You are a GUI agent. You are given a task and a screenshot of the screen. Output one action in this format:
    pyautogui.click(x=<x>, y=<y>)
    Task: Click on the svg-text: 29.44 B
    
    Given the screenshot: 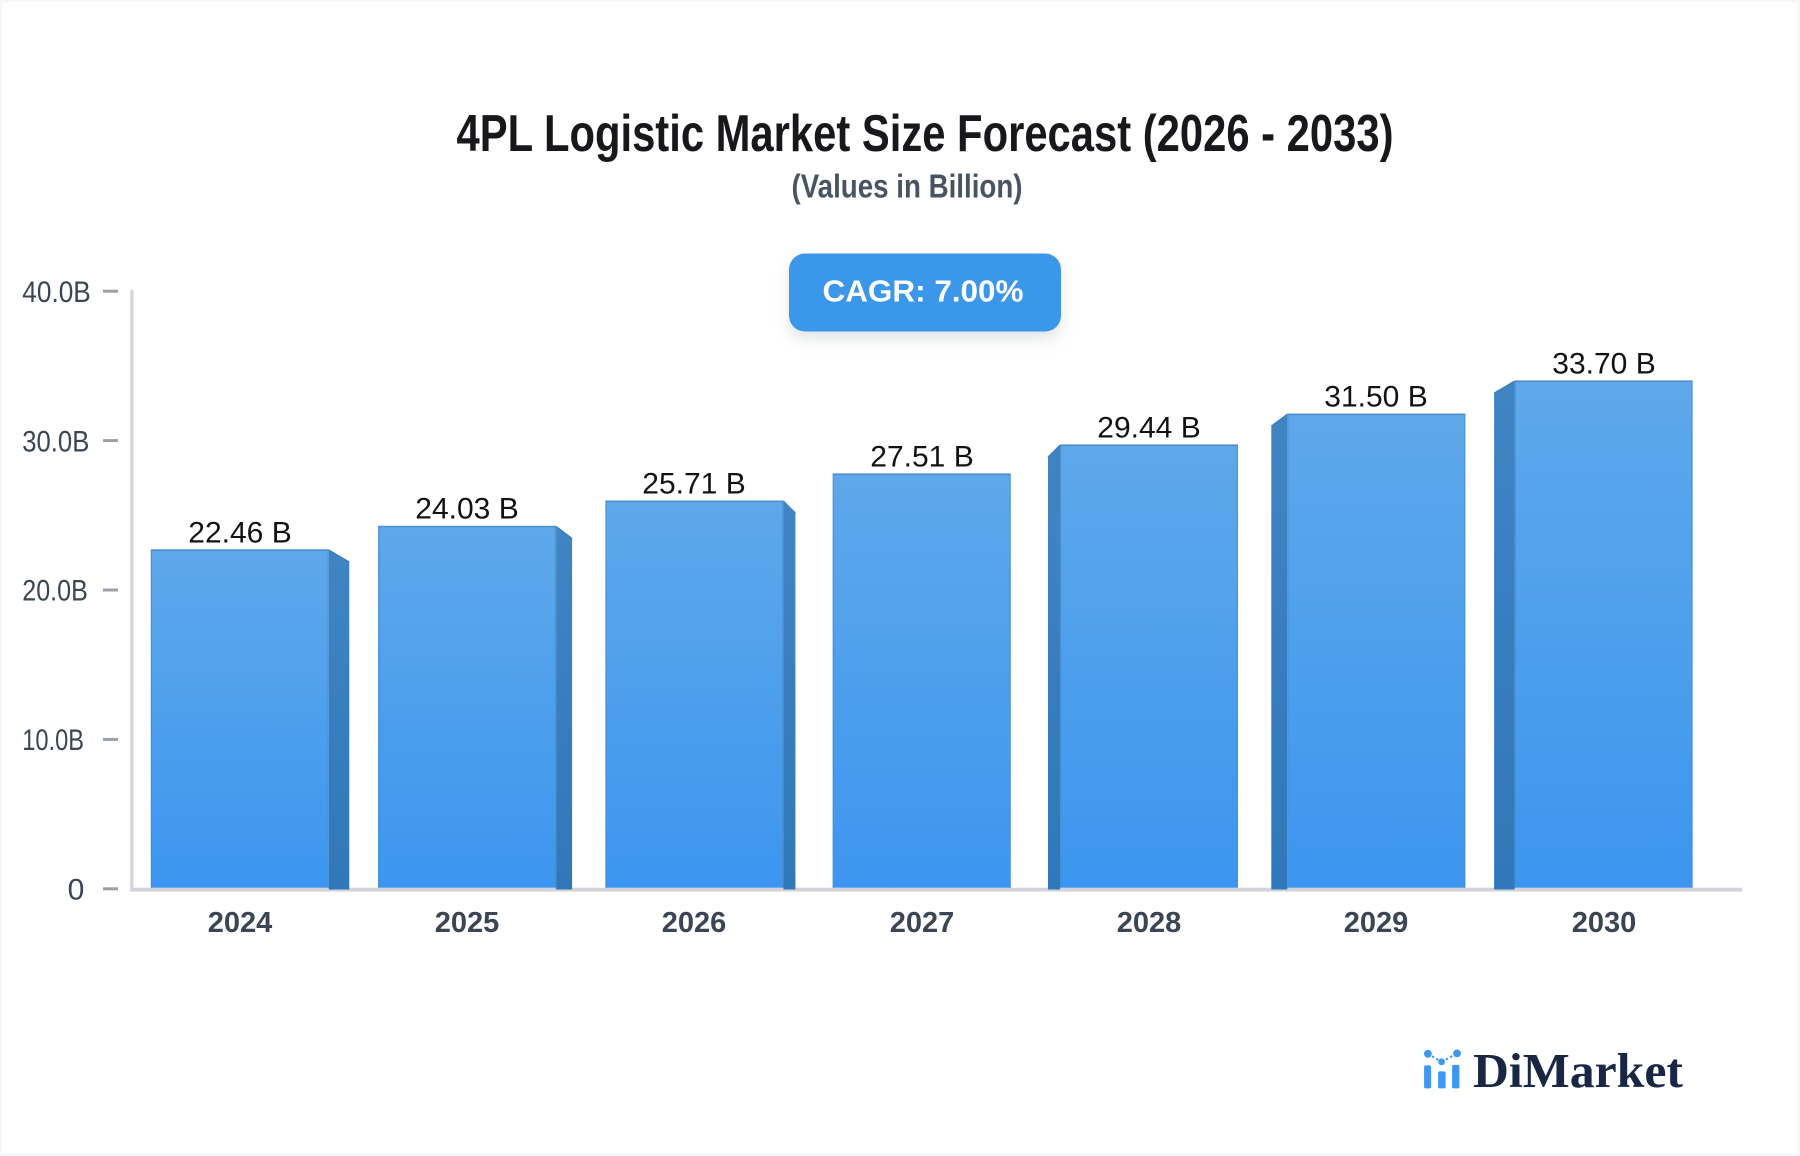 What is the action you would take?
    pyautogui.click(x=1148, y=427)
    